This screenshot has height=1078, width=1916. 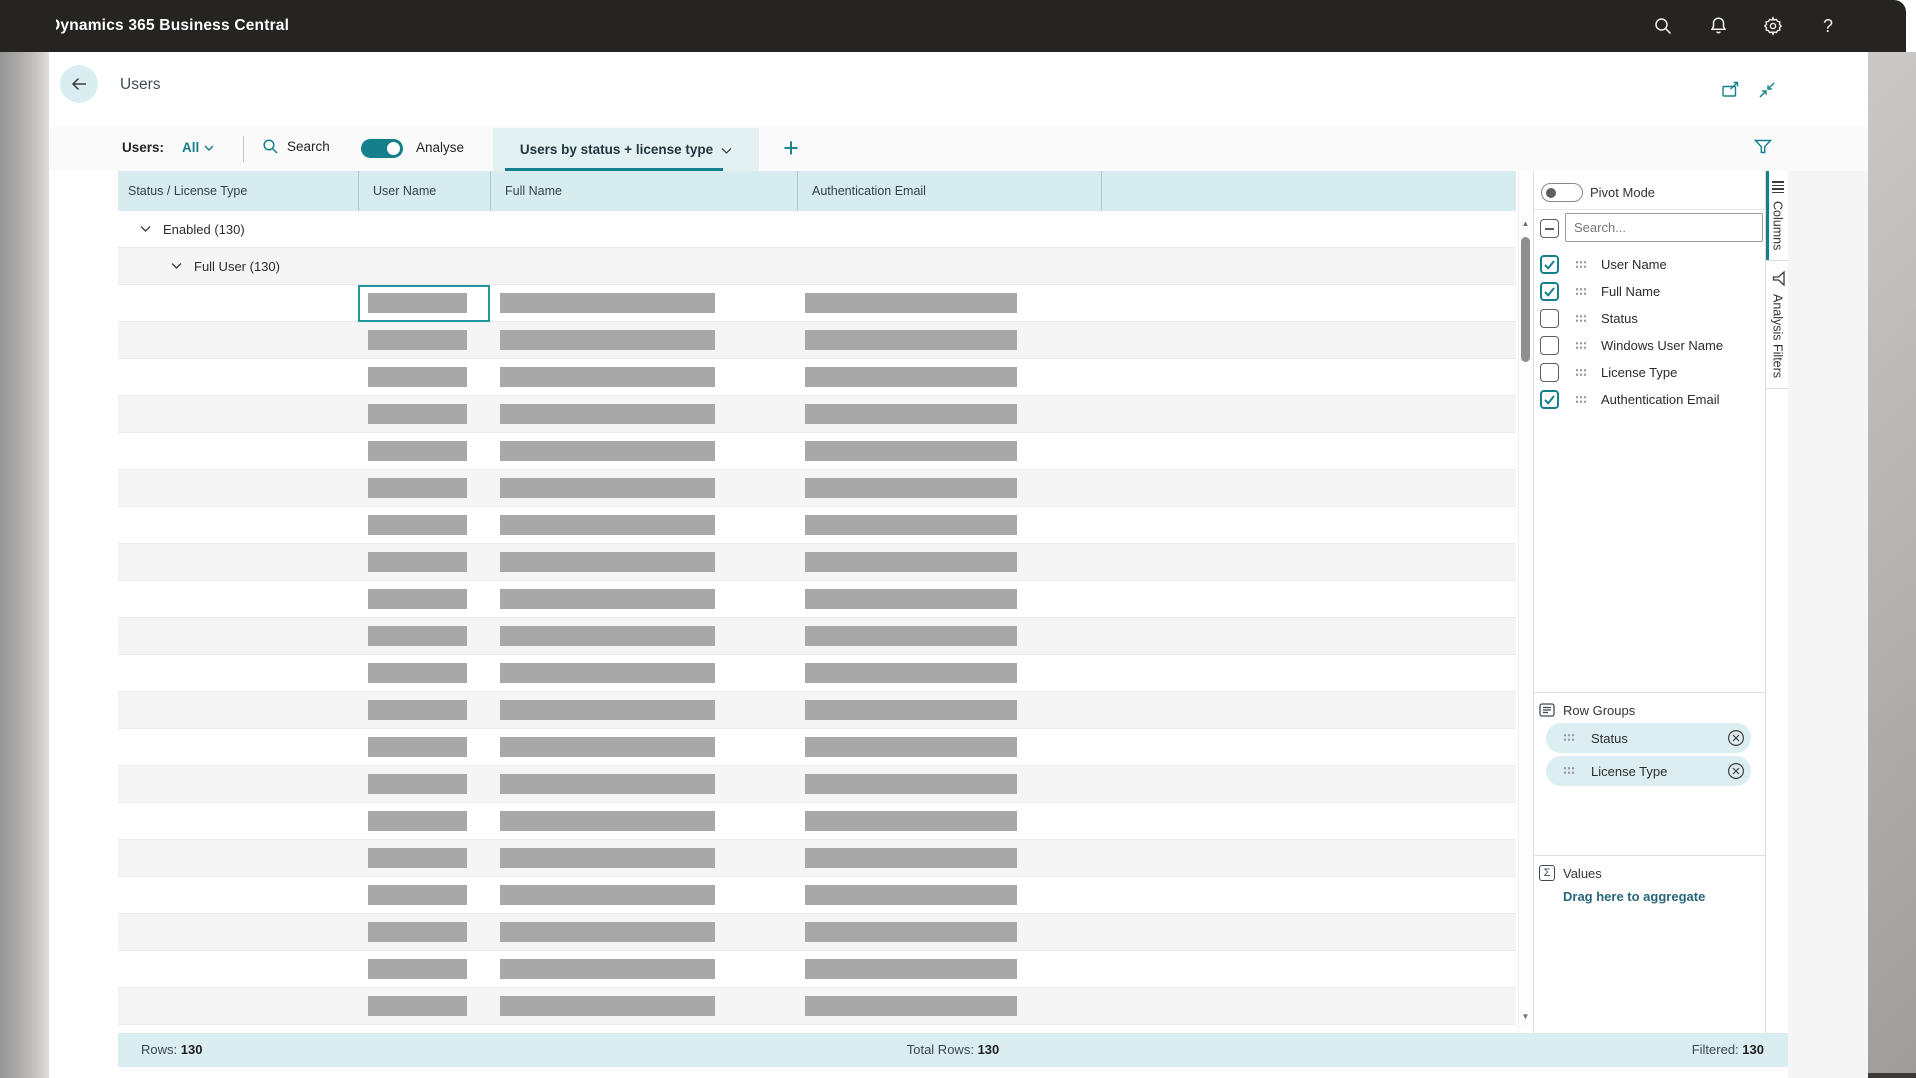 What do you see at coordinates (1650, 345) in the screenshot?
I see `field-item-windows-user-name: Windows User Name` at bounding box center [1650, 345].